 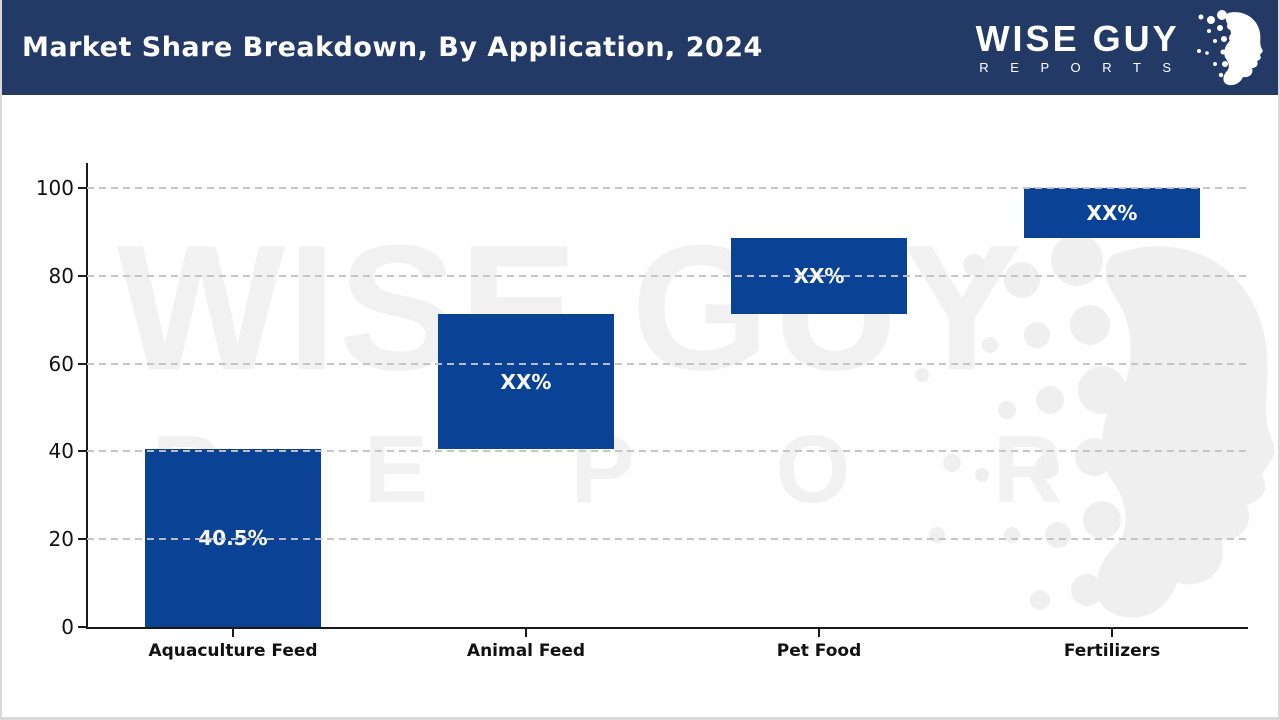 What do you see at coordinates (1112, 651) in the screenshot?
I see `x-tick-label-3: Fertilizers` at bounding box center [1112, 651].